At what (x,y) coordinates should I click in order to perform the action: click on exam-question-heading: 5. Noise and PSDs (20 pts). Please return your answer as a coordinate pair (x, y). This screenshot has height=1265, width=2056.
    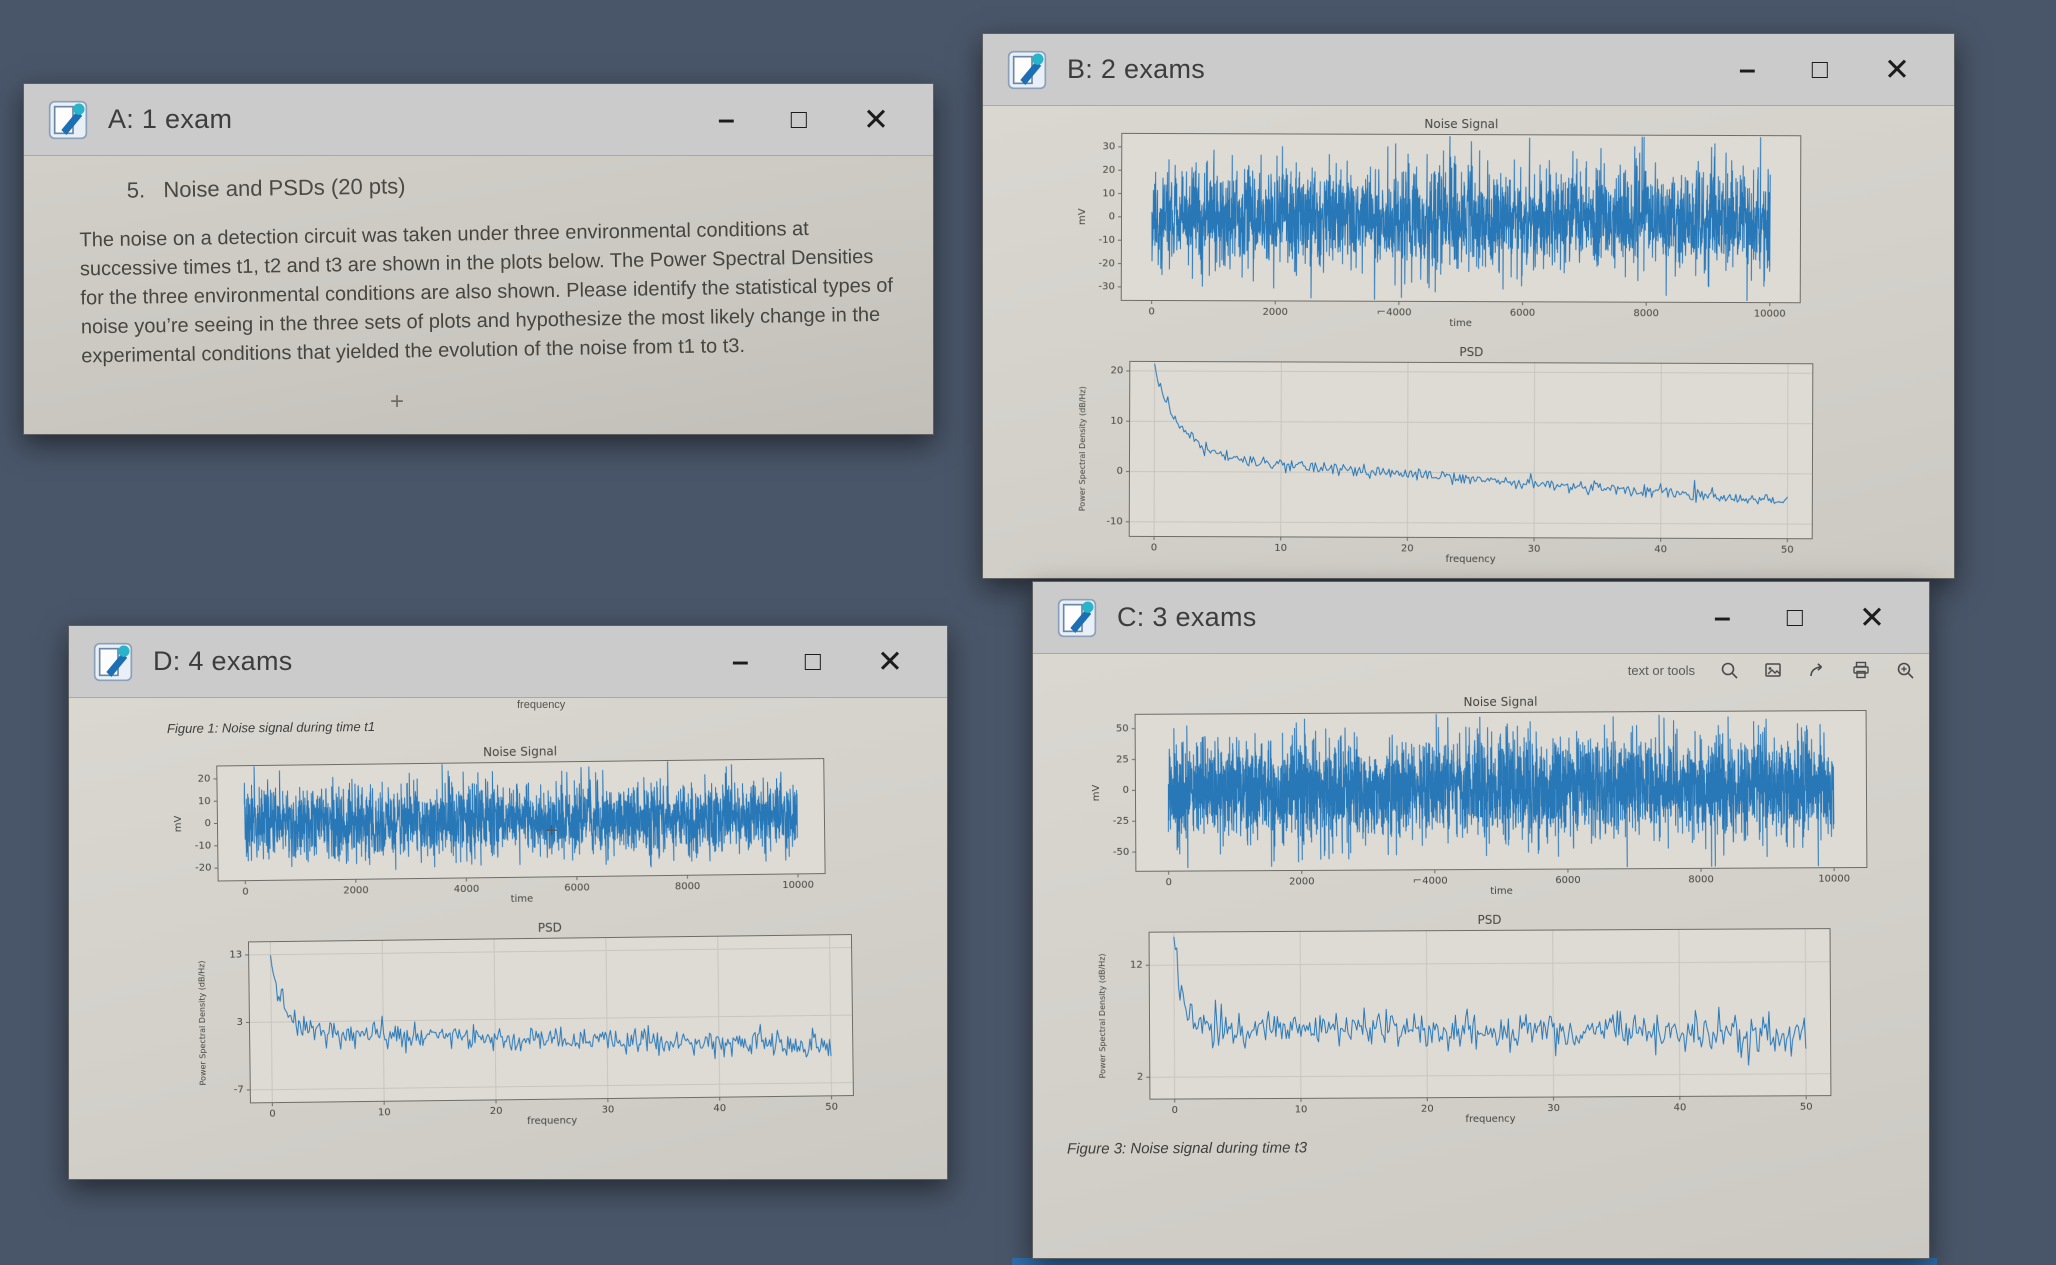
    Looking at the image, I should click on (266, 188).